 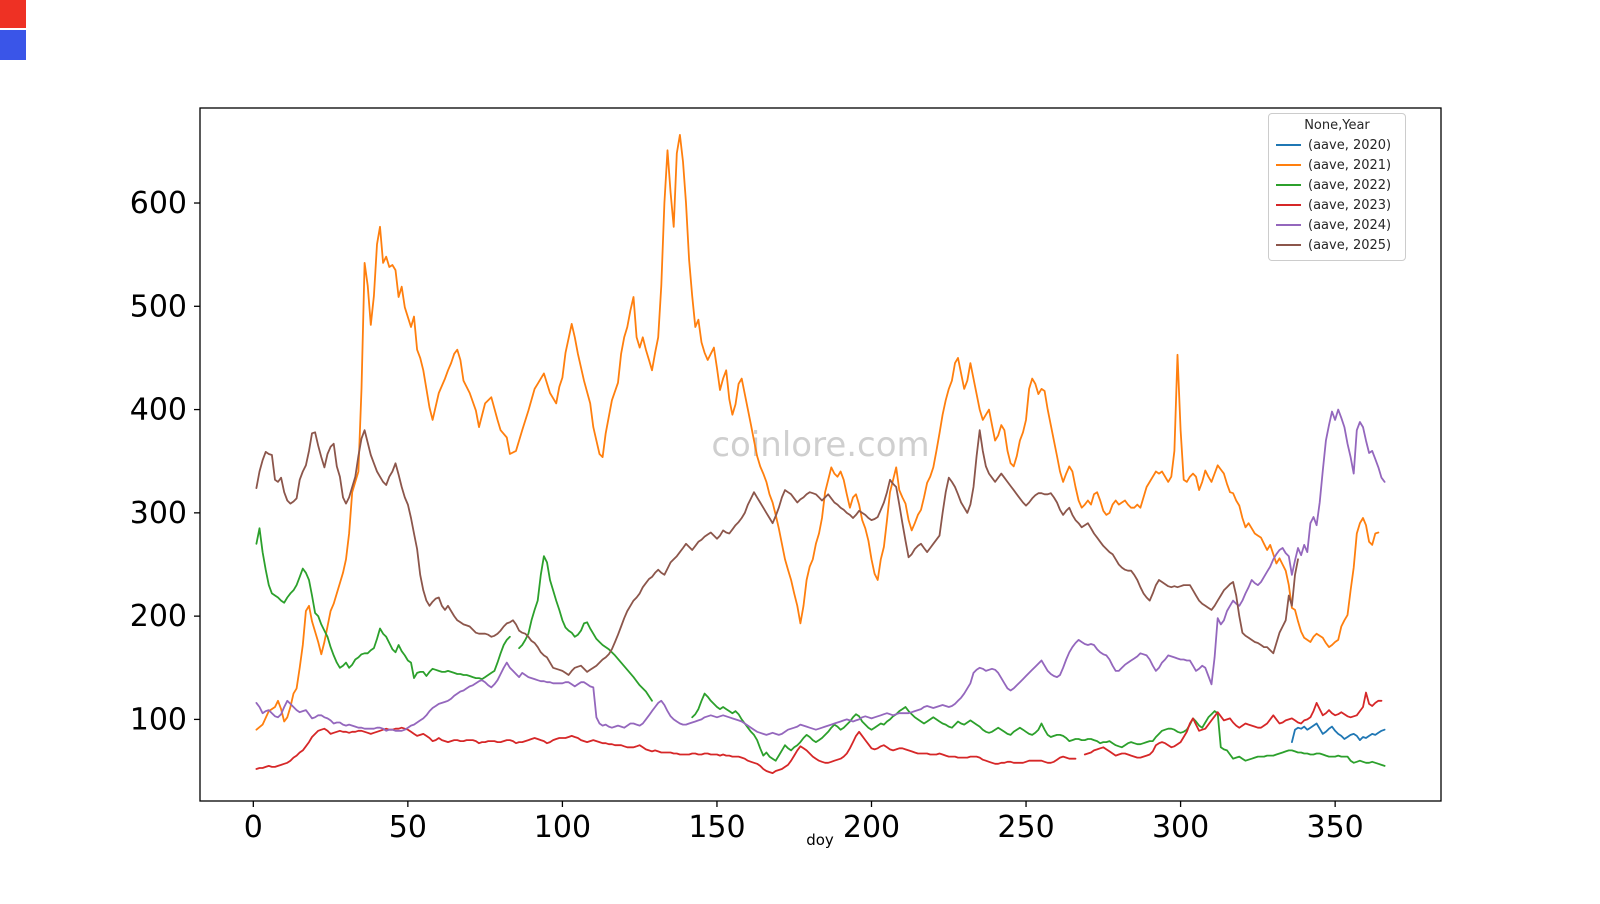 What do you see at coordinates (562, 827) in the screenshot?
I see `x-tick-label: 100` at bounding box center [562, 827].